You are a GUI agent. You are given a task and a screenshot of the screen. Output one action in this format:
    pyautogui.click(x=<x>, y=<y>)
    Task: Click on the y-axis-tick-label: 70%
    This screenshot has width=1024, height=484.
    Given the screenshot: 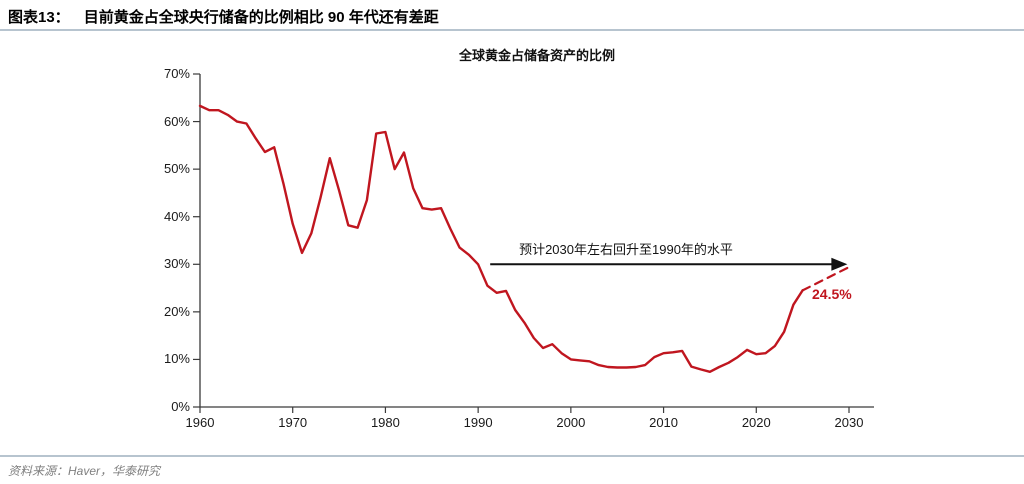 What is the action you would take?
    pyautogui.click(x=176, y=73)
    